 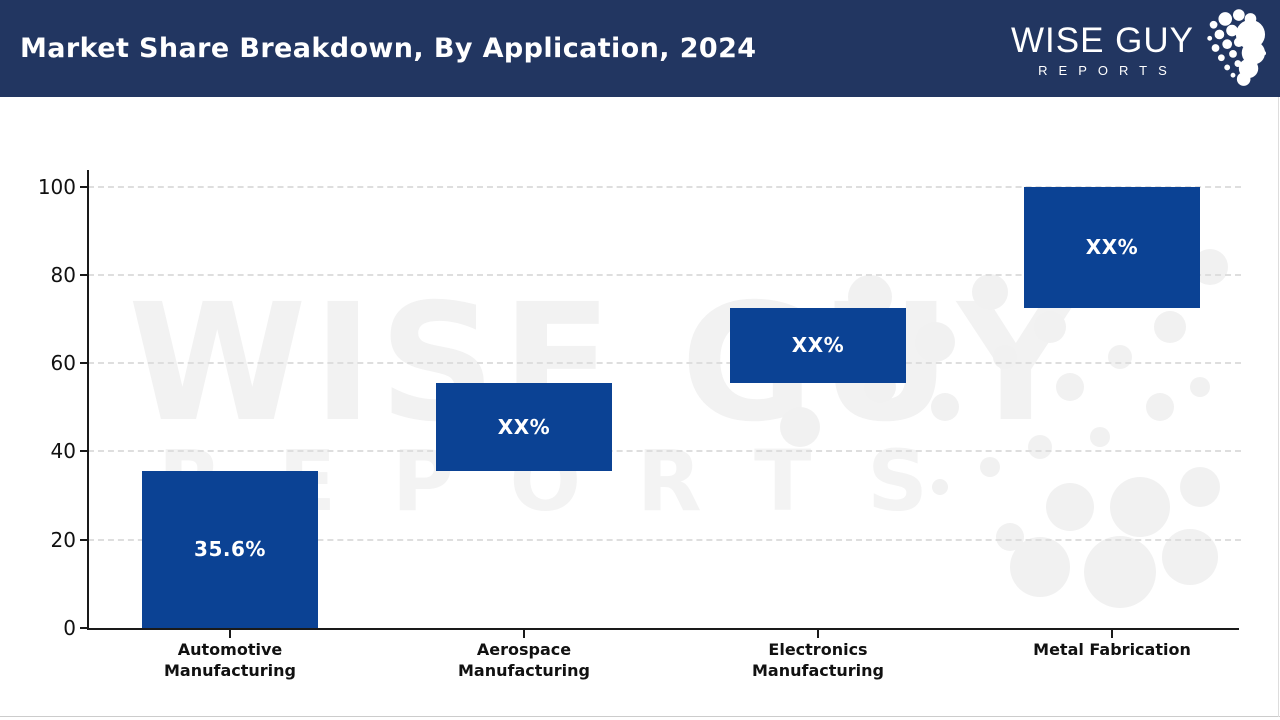 I want to click on bar-3: XX%, so click(x=818, y=345).